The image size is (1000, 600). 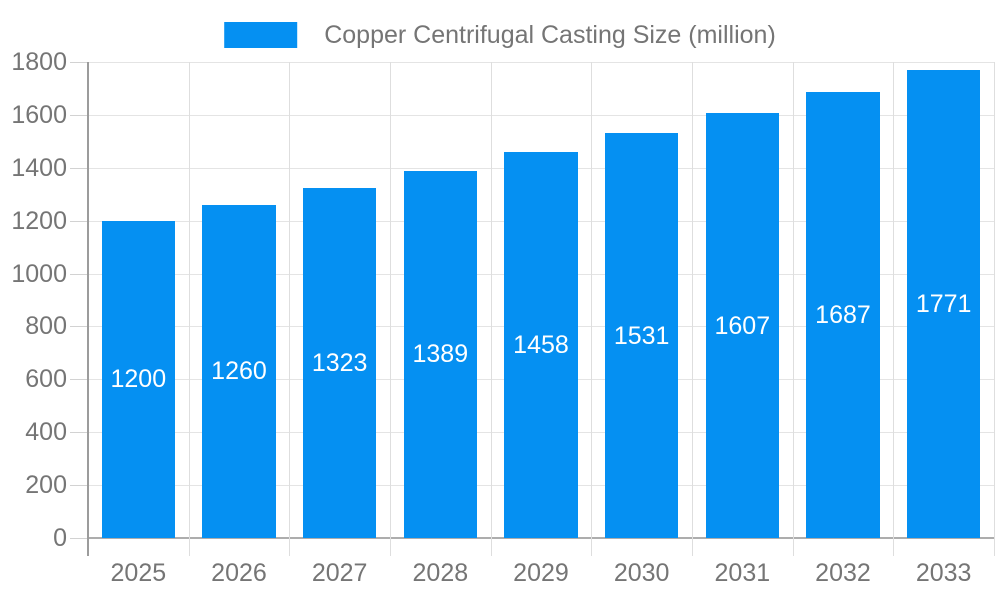 I want to click on bar-value-label: 1323, so click(x=339, y=363).